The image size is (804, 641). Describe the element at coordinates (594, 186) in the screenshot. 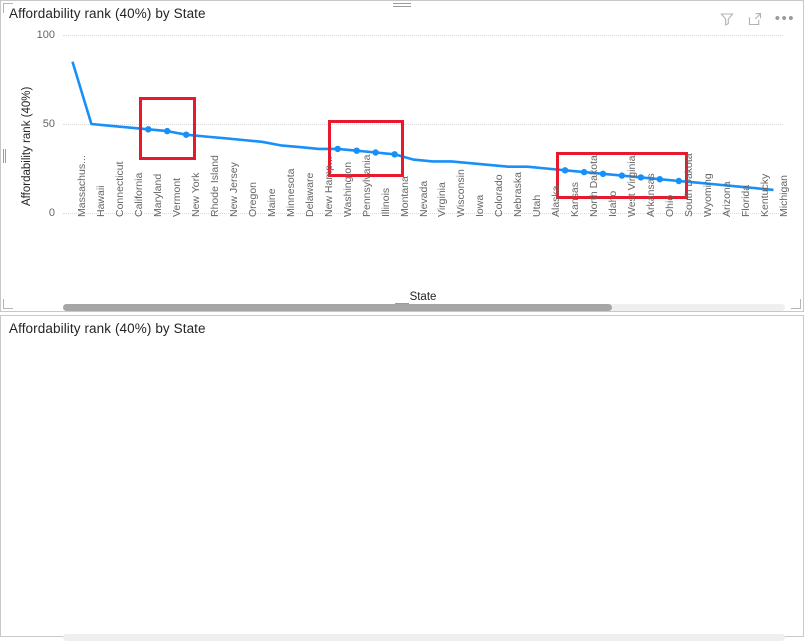

I see `x-axis-tick-label: North Dakota` at that location.